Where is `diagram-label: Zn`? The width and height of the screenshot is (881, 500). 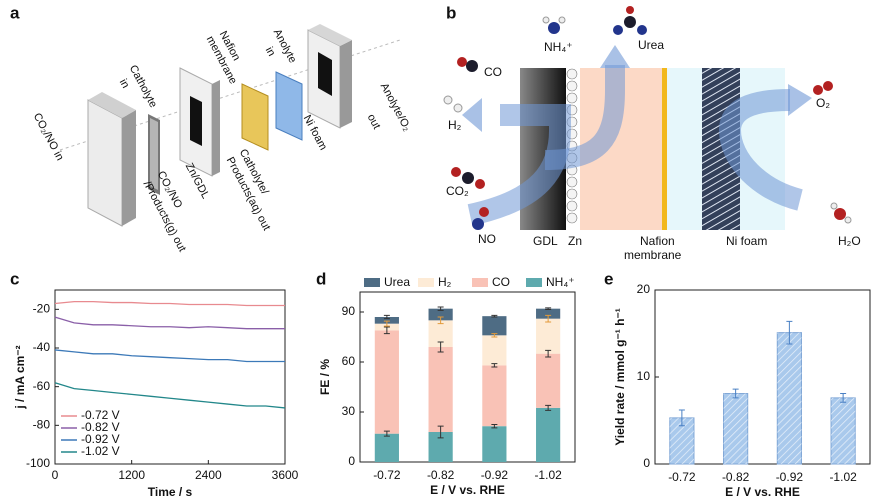 diagram-label: Zn is located at coordinates (575, 241).